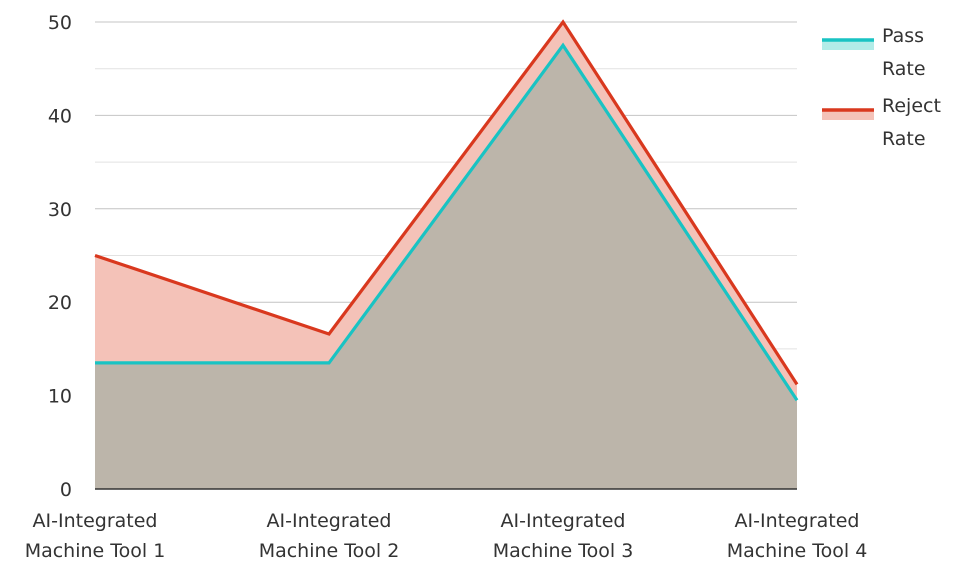 The image size is (955, 563). I want to click on legend: Pass Rate Reject Rate, so click(881, 87).